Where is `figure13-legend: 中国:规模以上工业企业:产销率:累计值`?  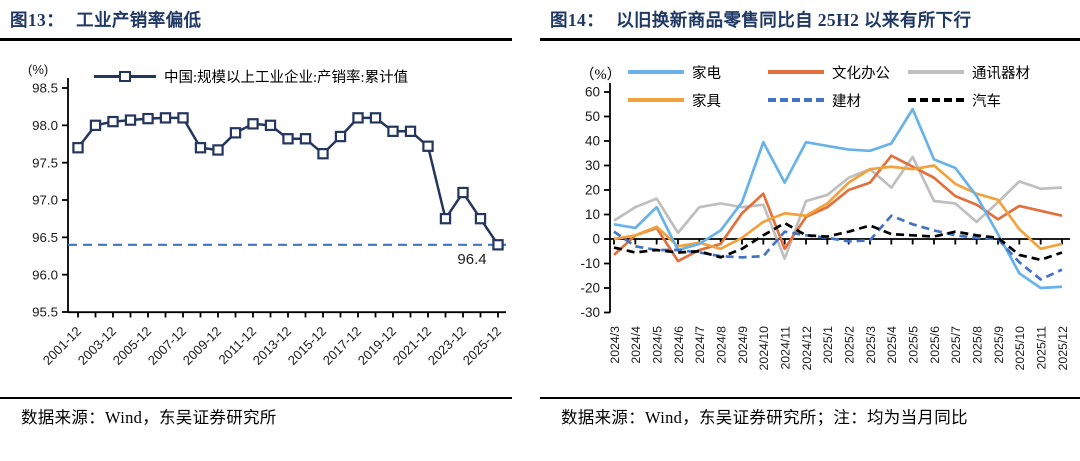 figure13-legend: 中国:规模以上工业企业:产销率:累计值 is located at coordinates (251, 76).